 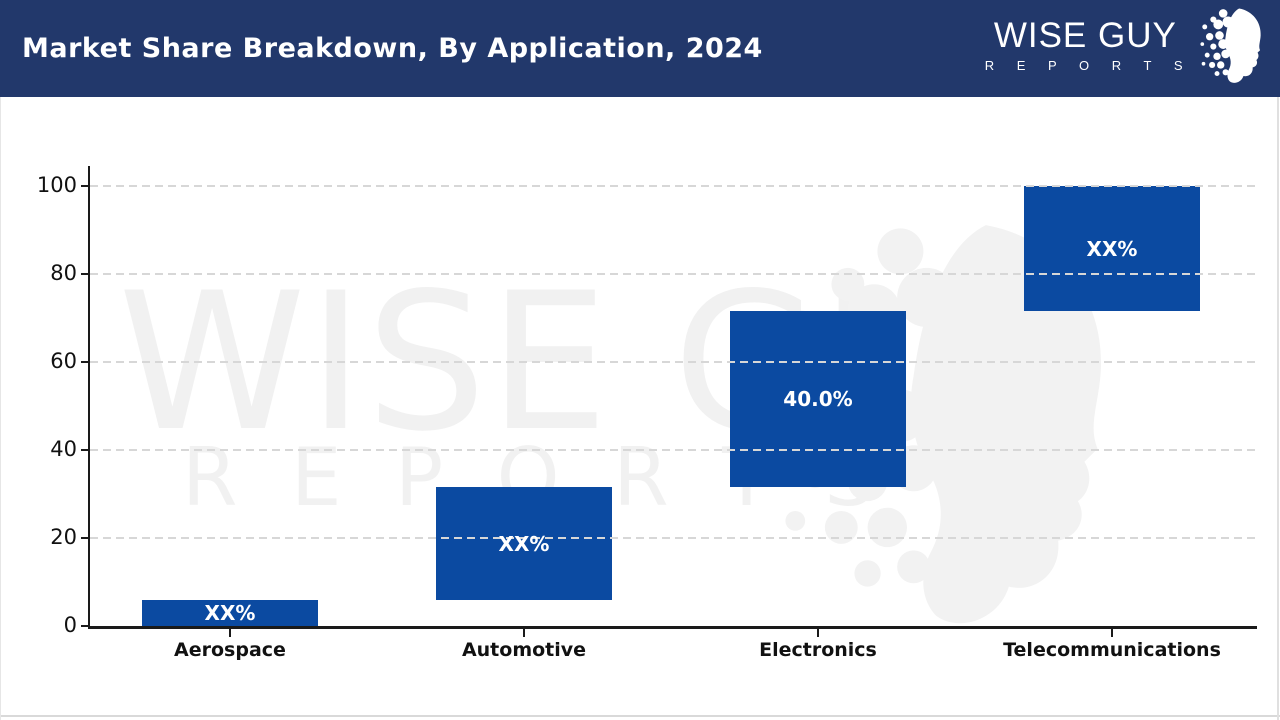 I want to click on x-tick-telecommunications, so click(x=1112, y=633).